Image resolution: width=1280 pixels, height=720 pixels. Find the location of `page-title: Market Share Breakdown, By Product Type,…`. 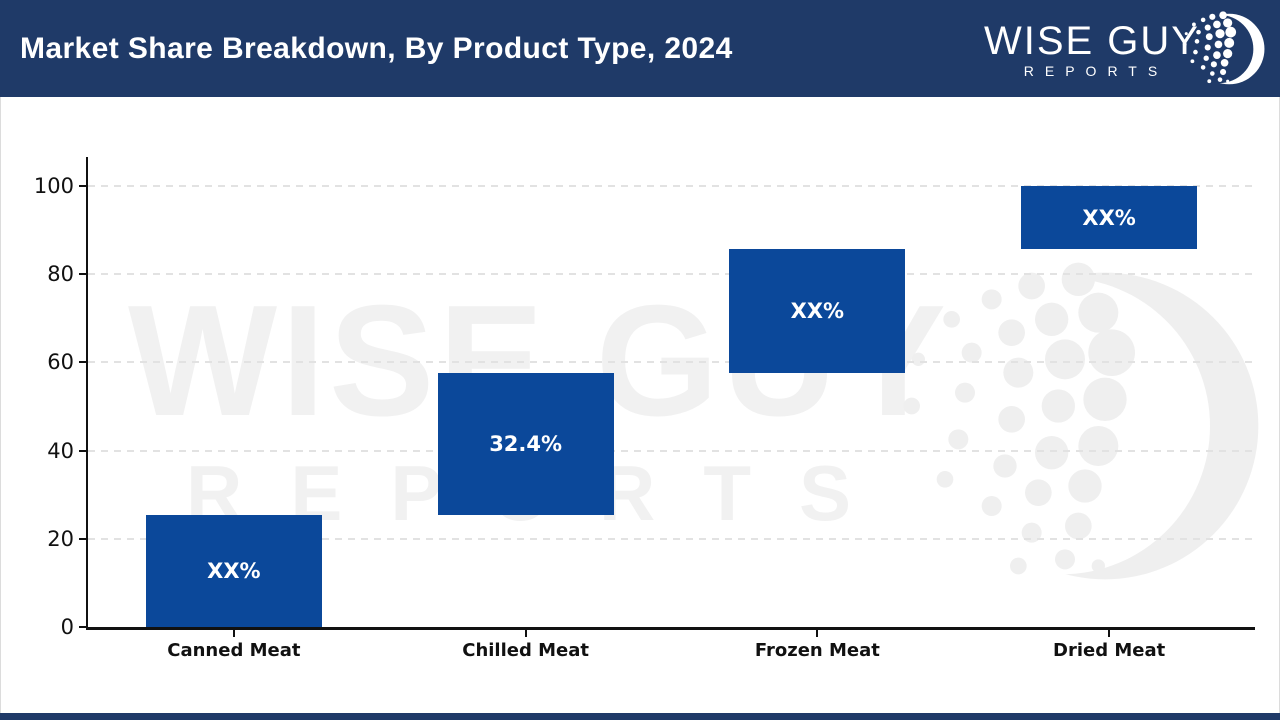

page-title: Market Share Breakdown, By Product Type,… is located at coordinates (376, 48).